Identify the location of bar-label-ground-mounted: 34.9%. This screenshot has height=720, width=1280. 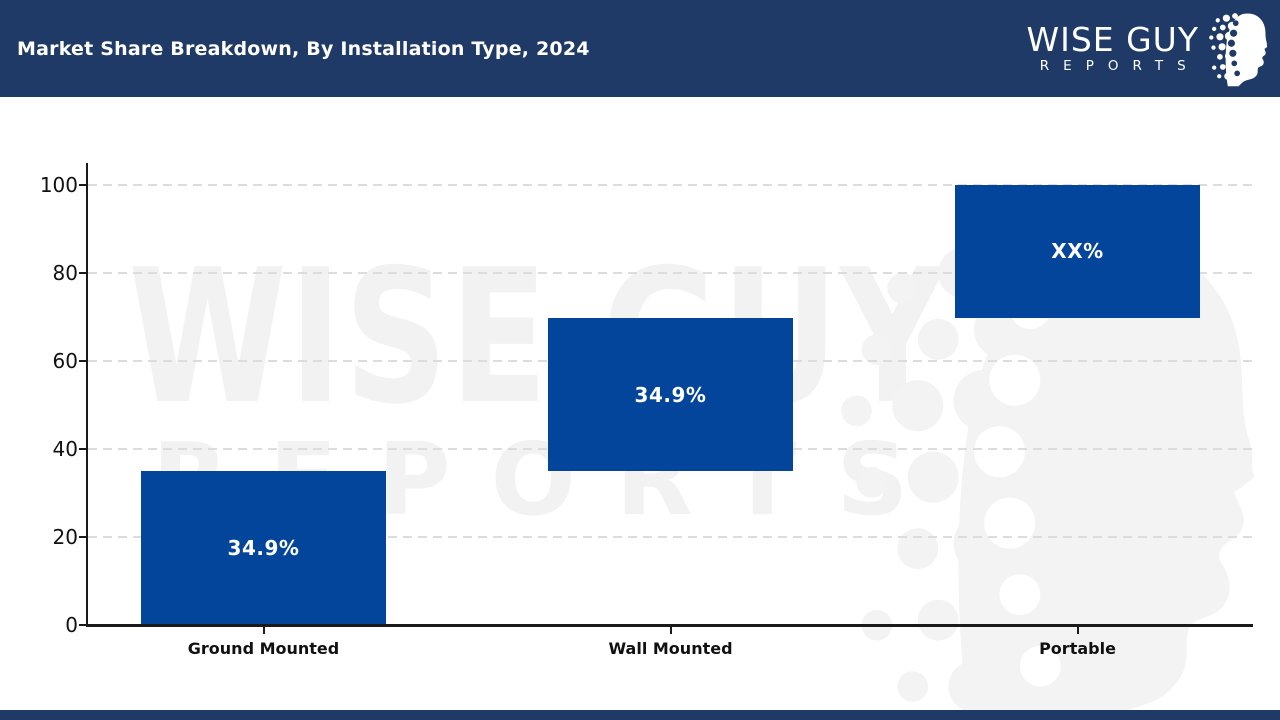
(263, 548).